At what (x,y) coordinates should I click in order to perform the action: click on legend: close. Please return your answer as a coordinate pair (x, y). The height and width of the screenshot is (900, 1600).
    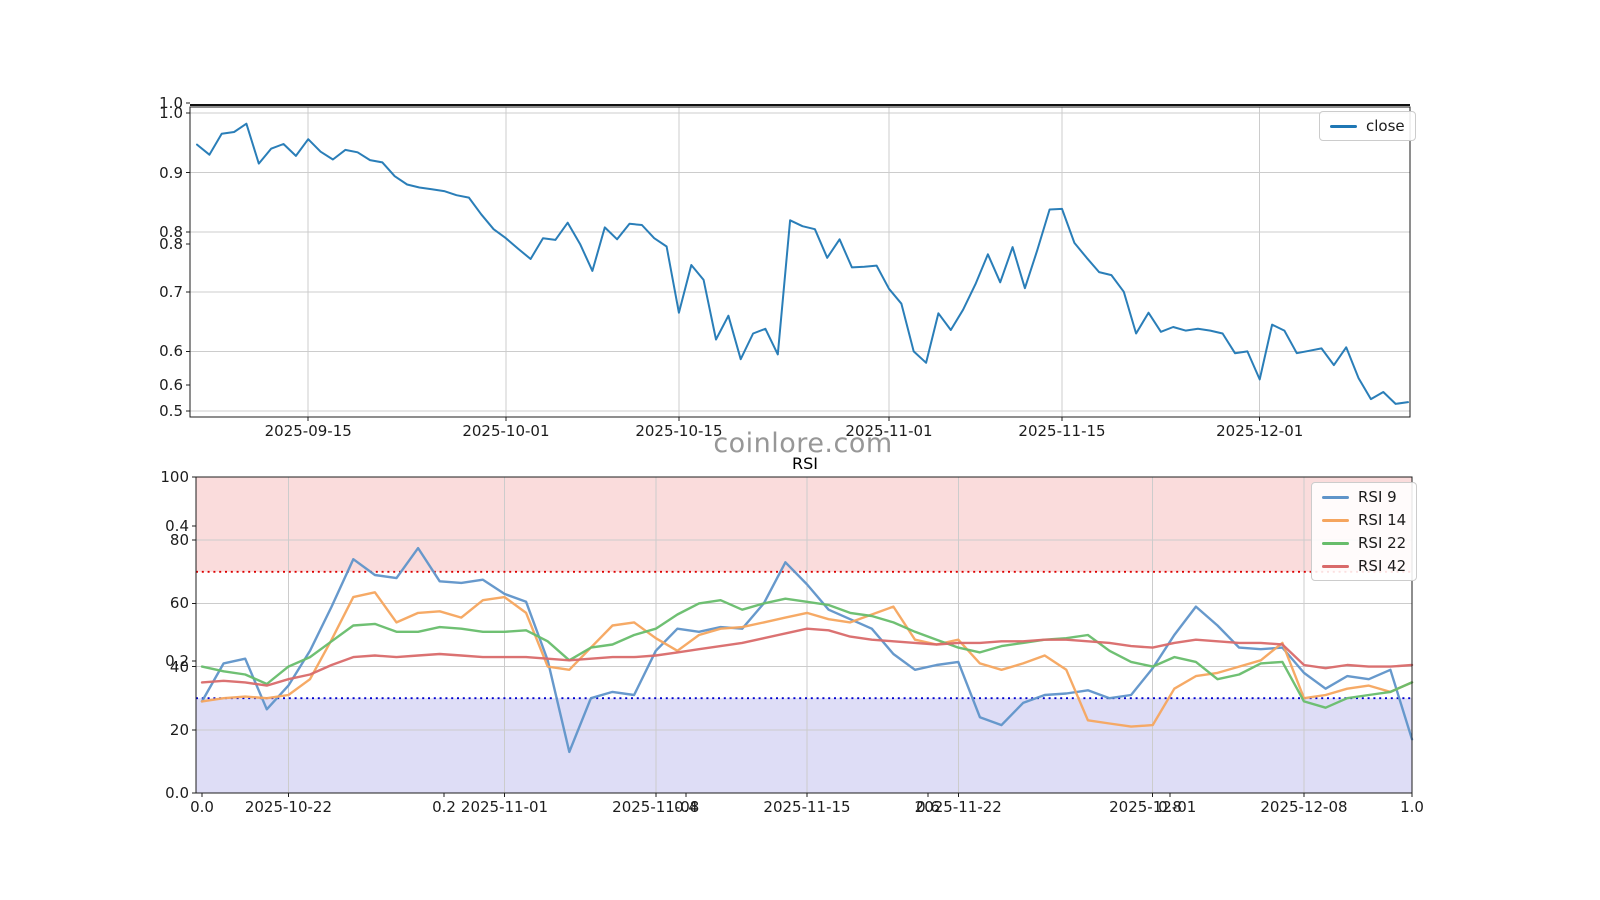
    Looking at the image, I should click on (1367, 126).